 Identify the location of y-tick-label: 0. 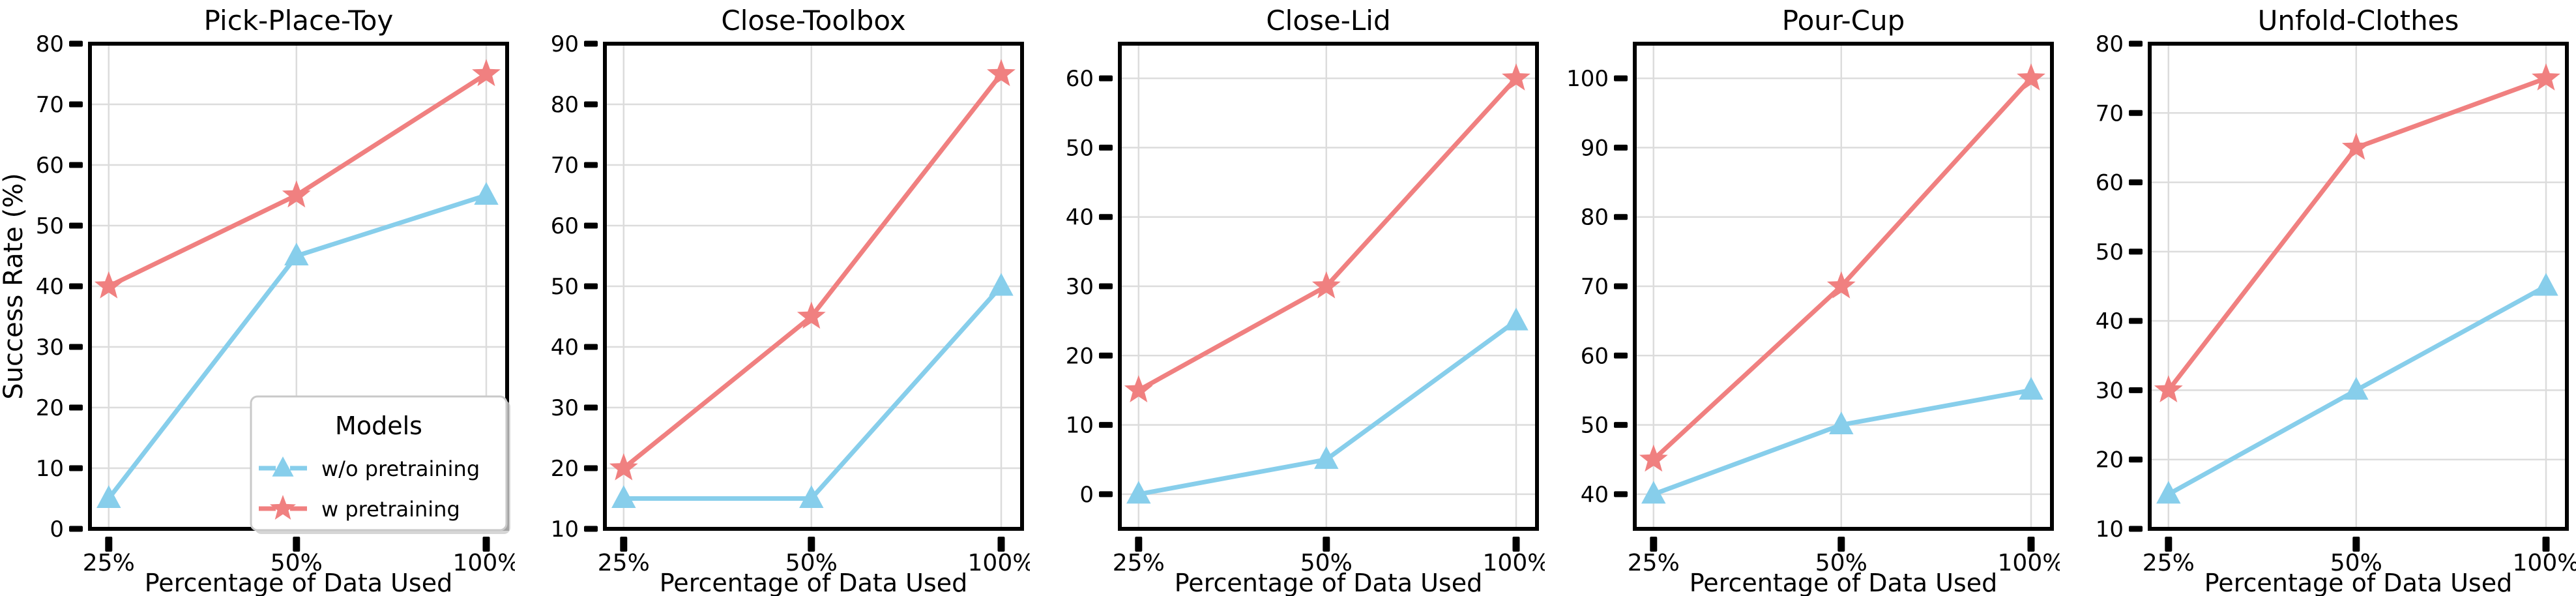
(57, 529).